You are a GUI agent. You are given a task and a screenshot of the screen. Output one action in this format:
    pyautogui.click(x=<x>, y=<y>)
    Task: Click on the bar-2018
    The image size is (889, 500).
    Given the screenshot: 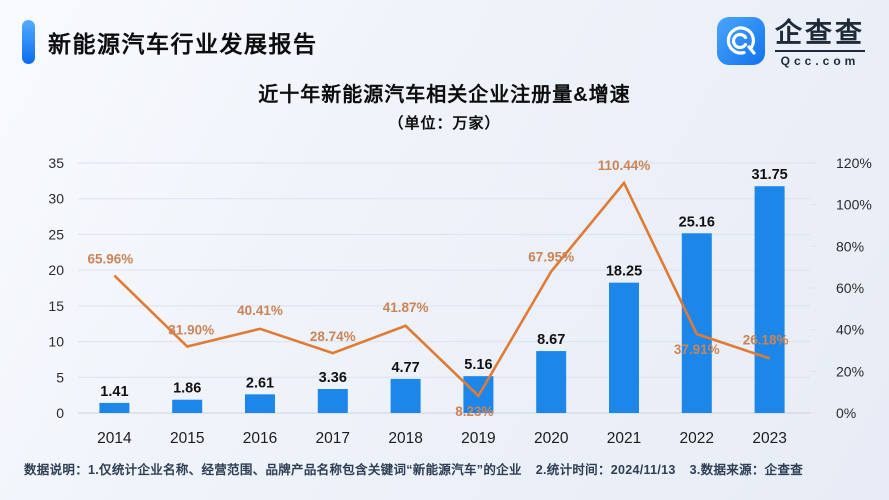 What is the action you would take?
    pyautogui.click(x=405, y=395)
    